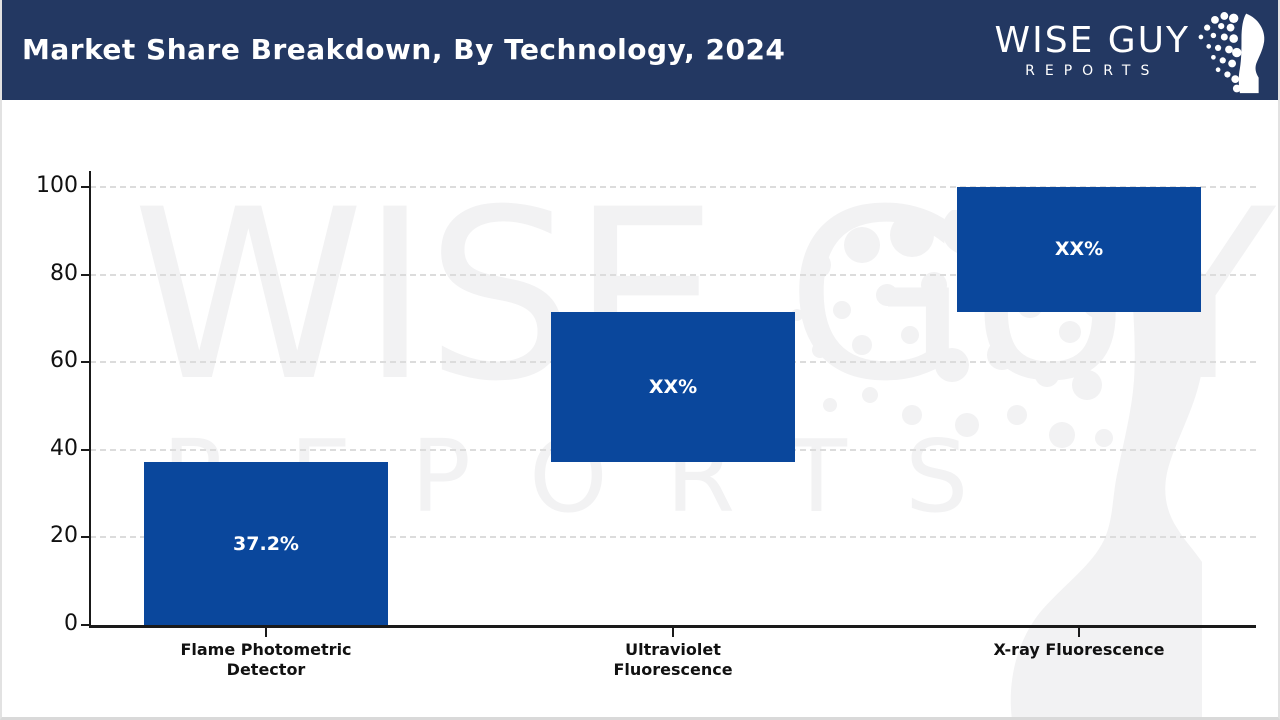  I want to click on y-axis-line, so click(90, 399).